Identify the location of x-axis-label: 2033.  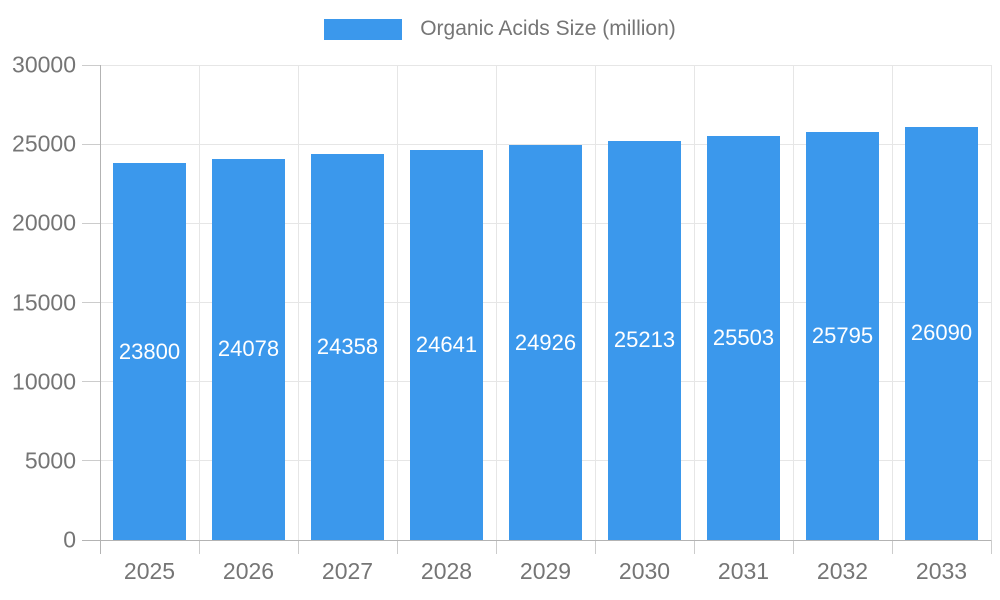
(941, 571).